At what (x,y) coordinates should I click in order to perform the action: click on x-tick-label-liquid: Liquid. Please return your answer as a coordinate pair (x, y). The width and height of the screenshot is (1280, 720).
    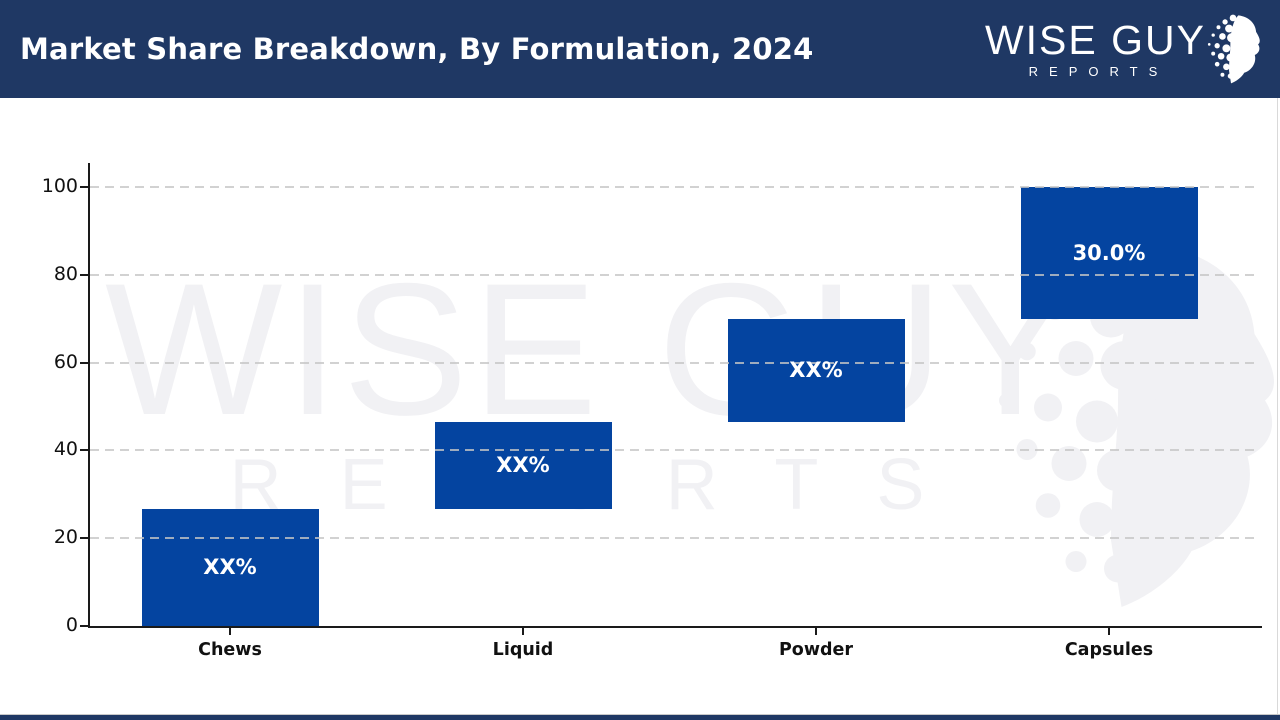
    Looking at the image, I should click on (523, 650).